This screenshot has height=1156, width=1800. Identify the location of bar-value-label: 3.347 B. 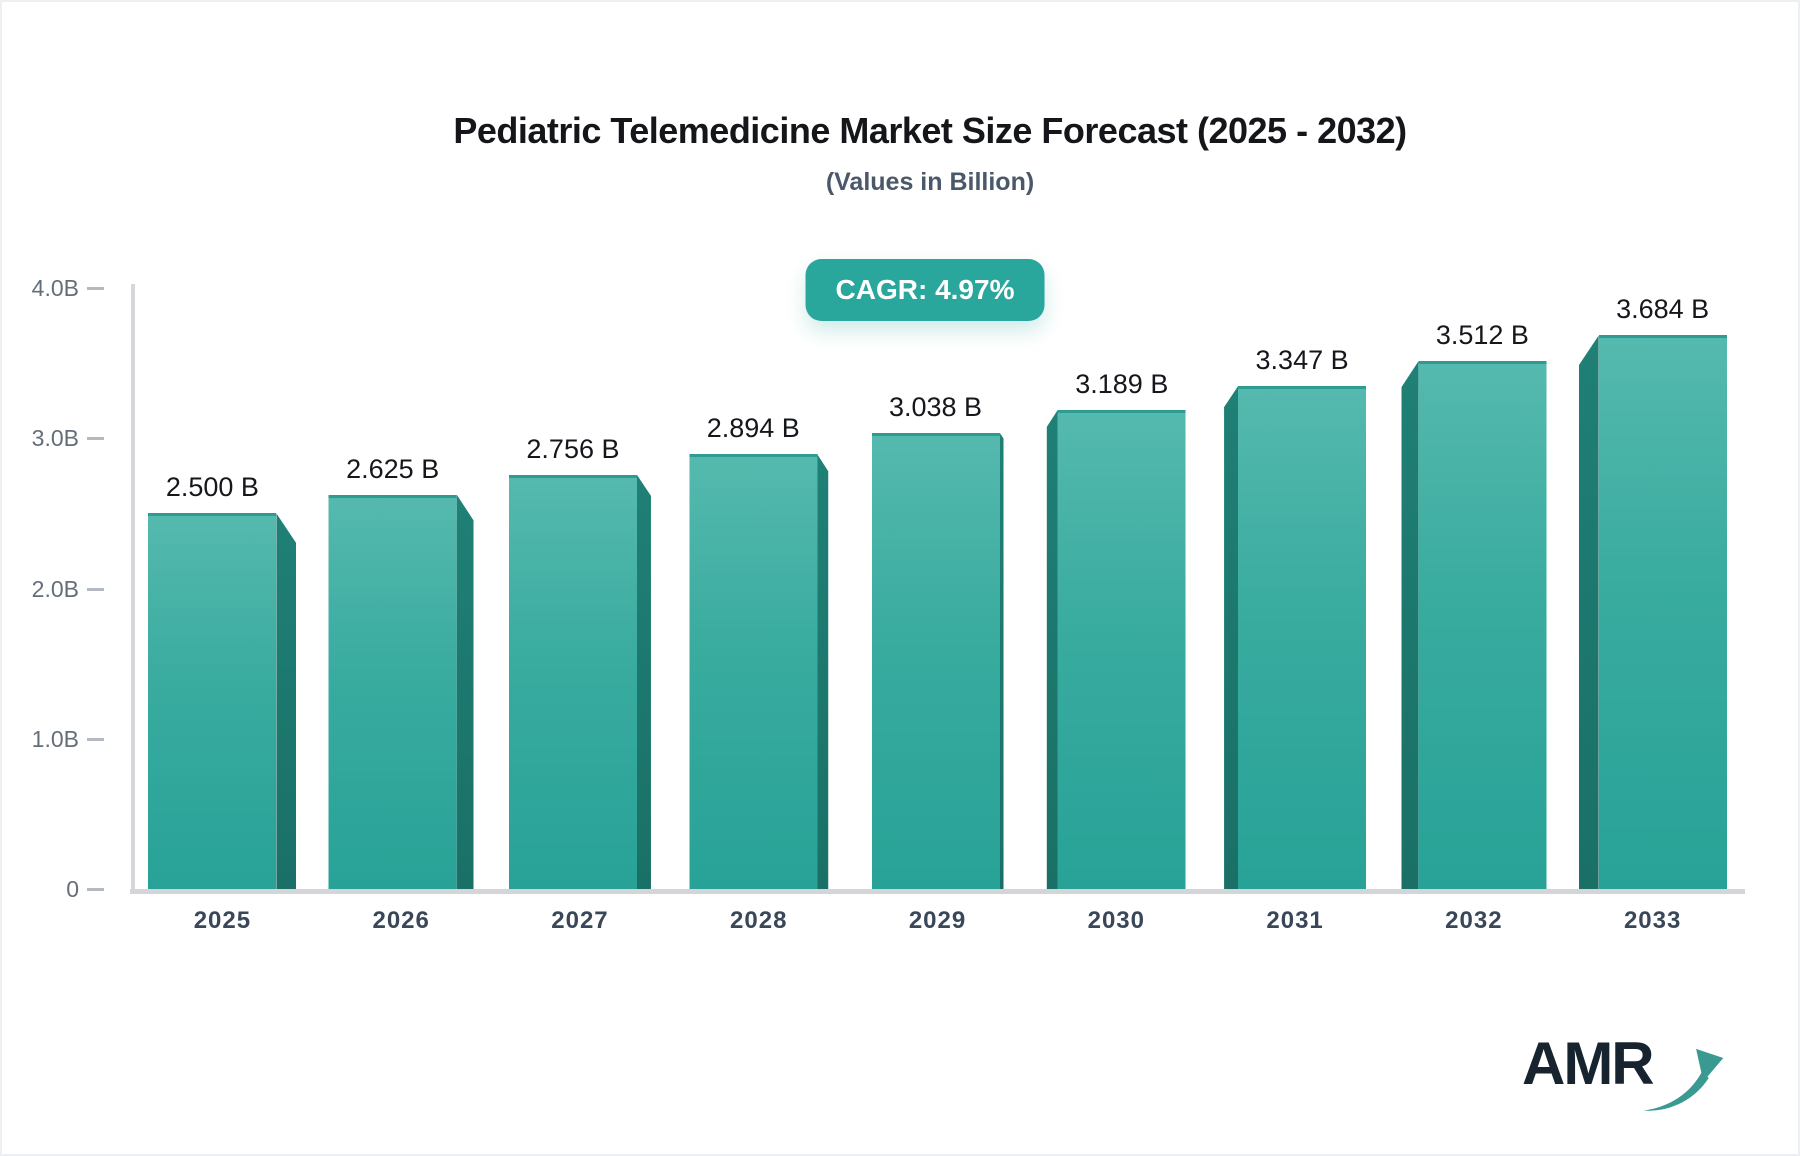
(1302, 360).